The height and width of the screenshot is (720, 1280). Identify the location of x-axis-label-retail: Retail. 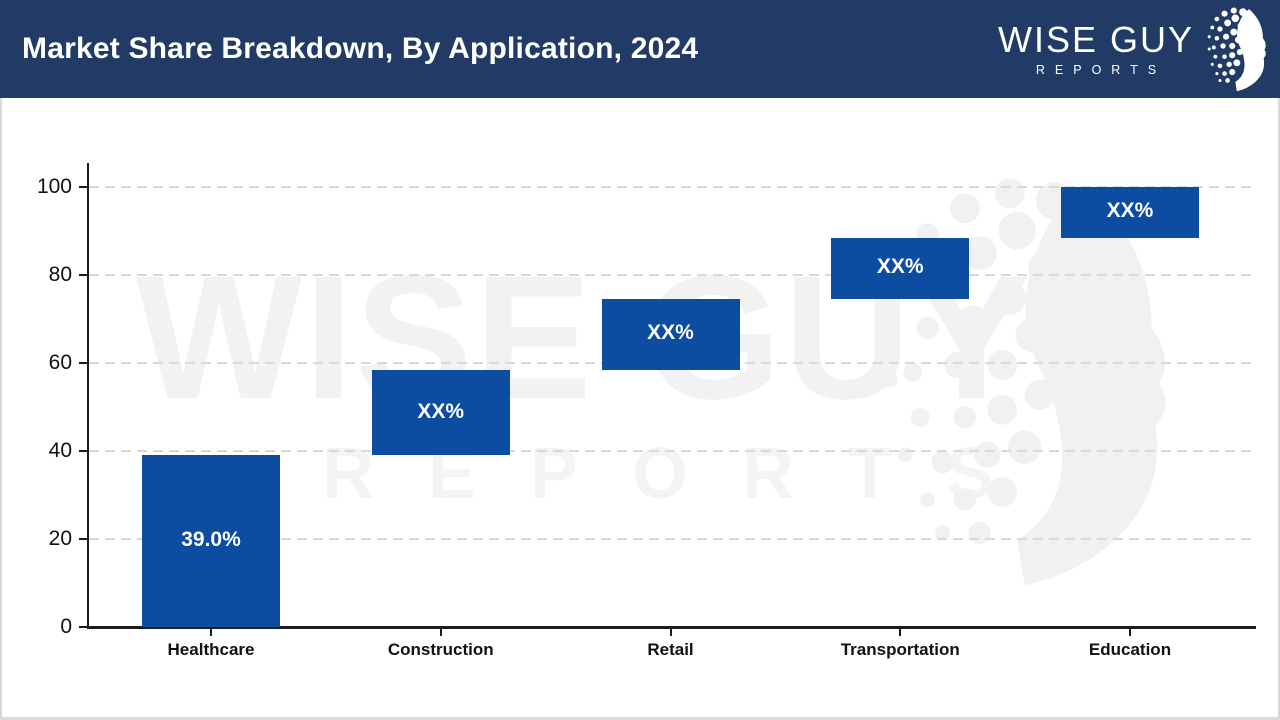
(670, 649).